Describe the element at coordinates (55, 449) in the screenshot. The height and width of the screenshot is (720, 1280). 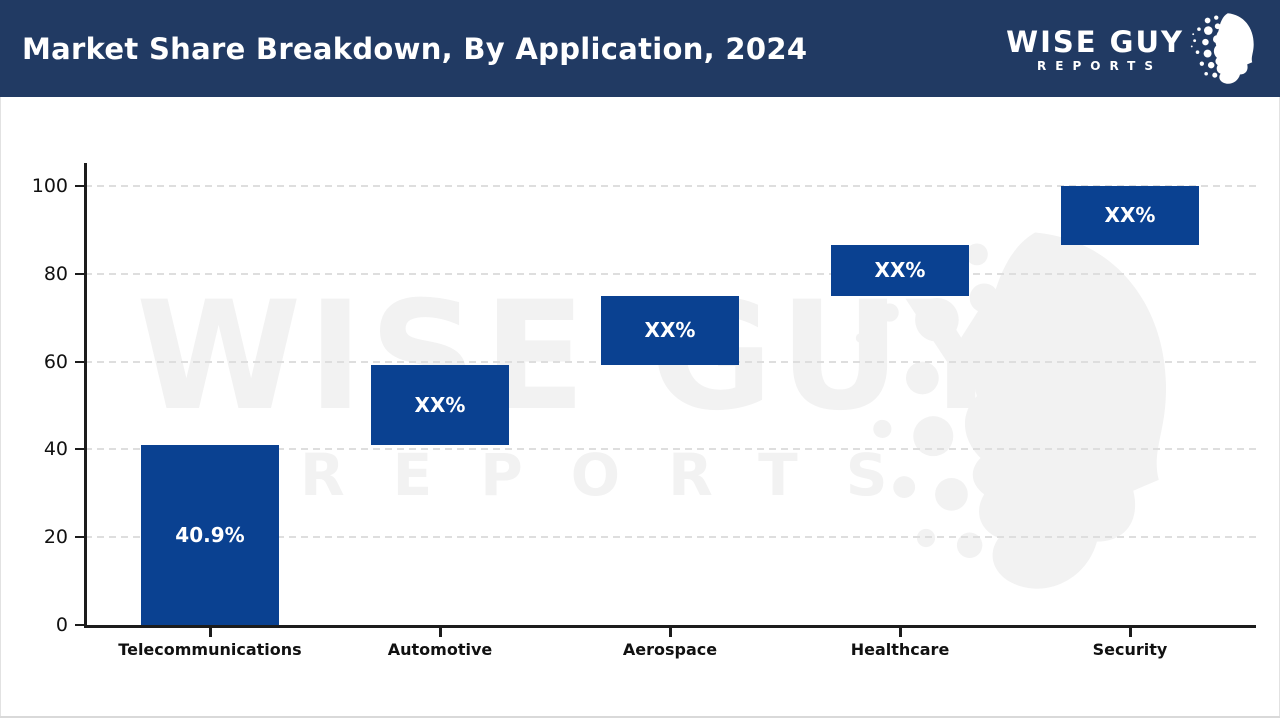
I see `y-axis-tick-label: 40` at that location.